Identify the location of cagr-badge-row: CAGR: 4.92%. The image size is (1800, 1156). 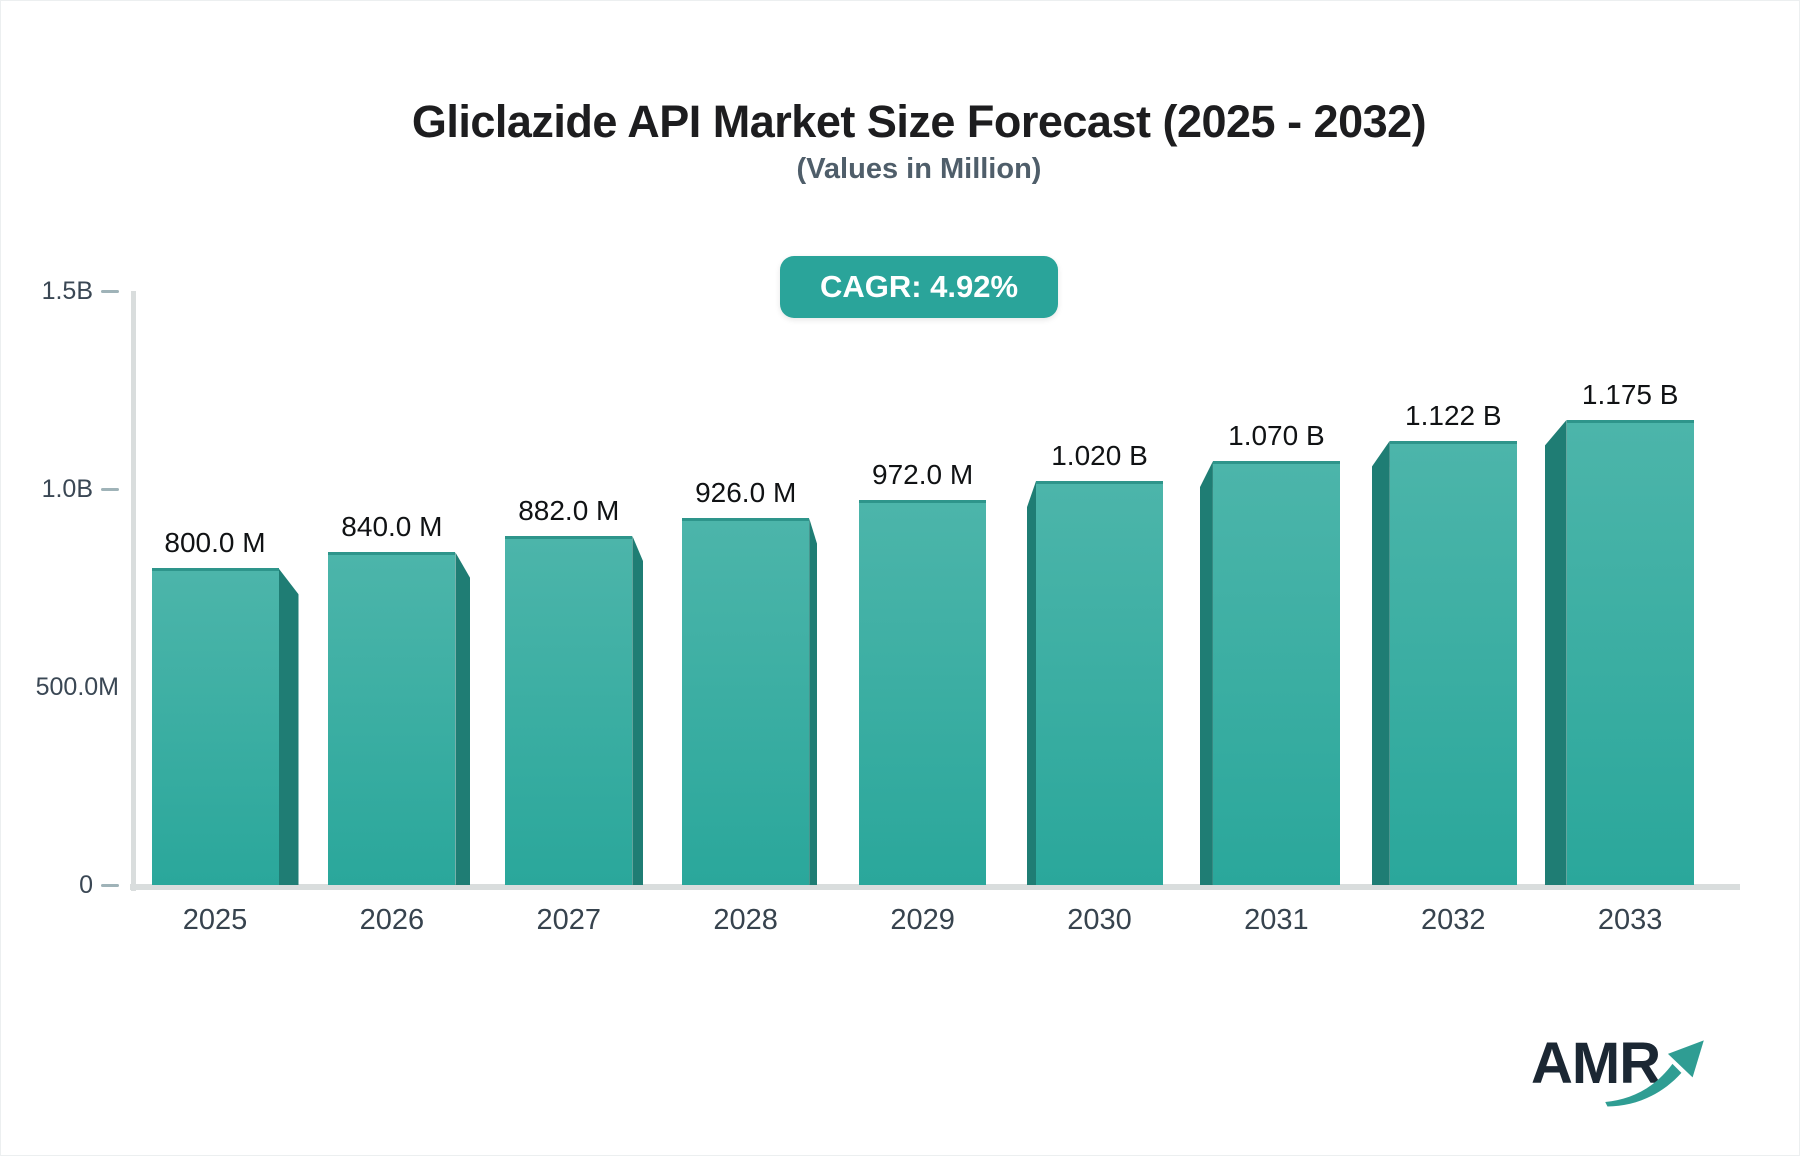
(918, 287).